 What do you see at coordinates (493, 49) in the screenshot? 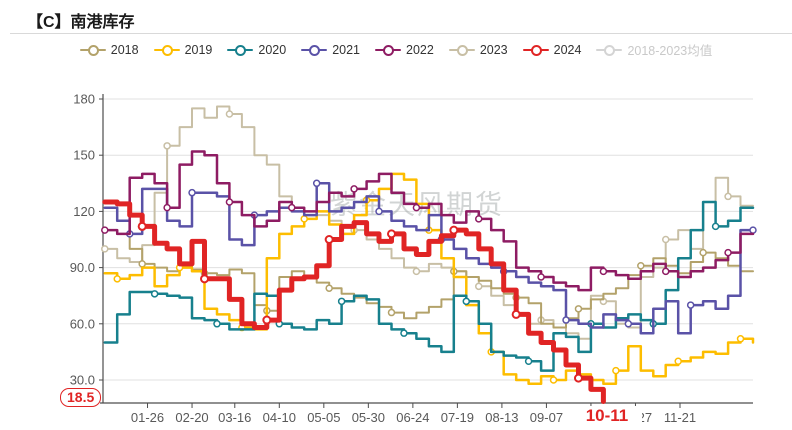
I see `legend-item-label: 2023` at bounding box center [493, 49].